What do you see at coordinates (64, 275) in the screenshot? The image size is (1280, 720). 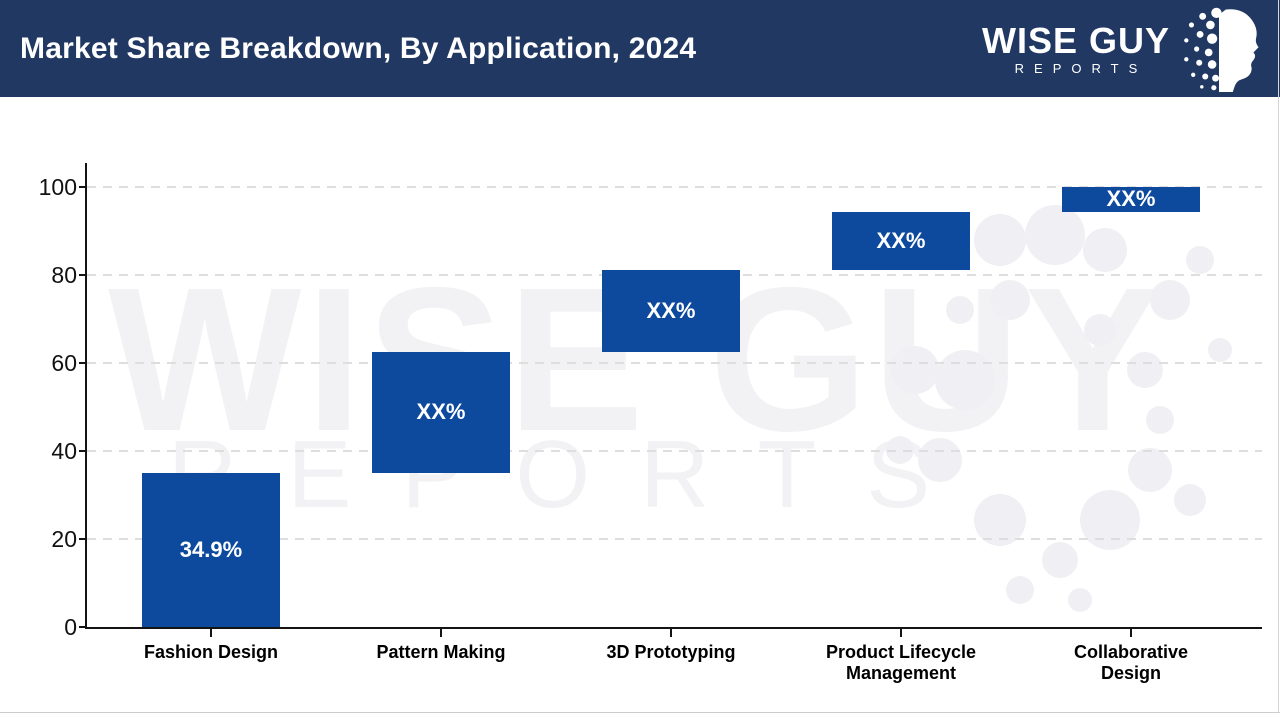 I see `y-tick-label: 80` at bounding box center [64, 275].